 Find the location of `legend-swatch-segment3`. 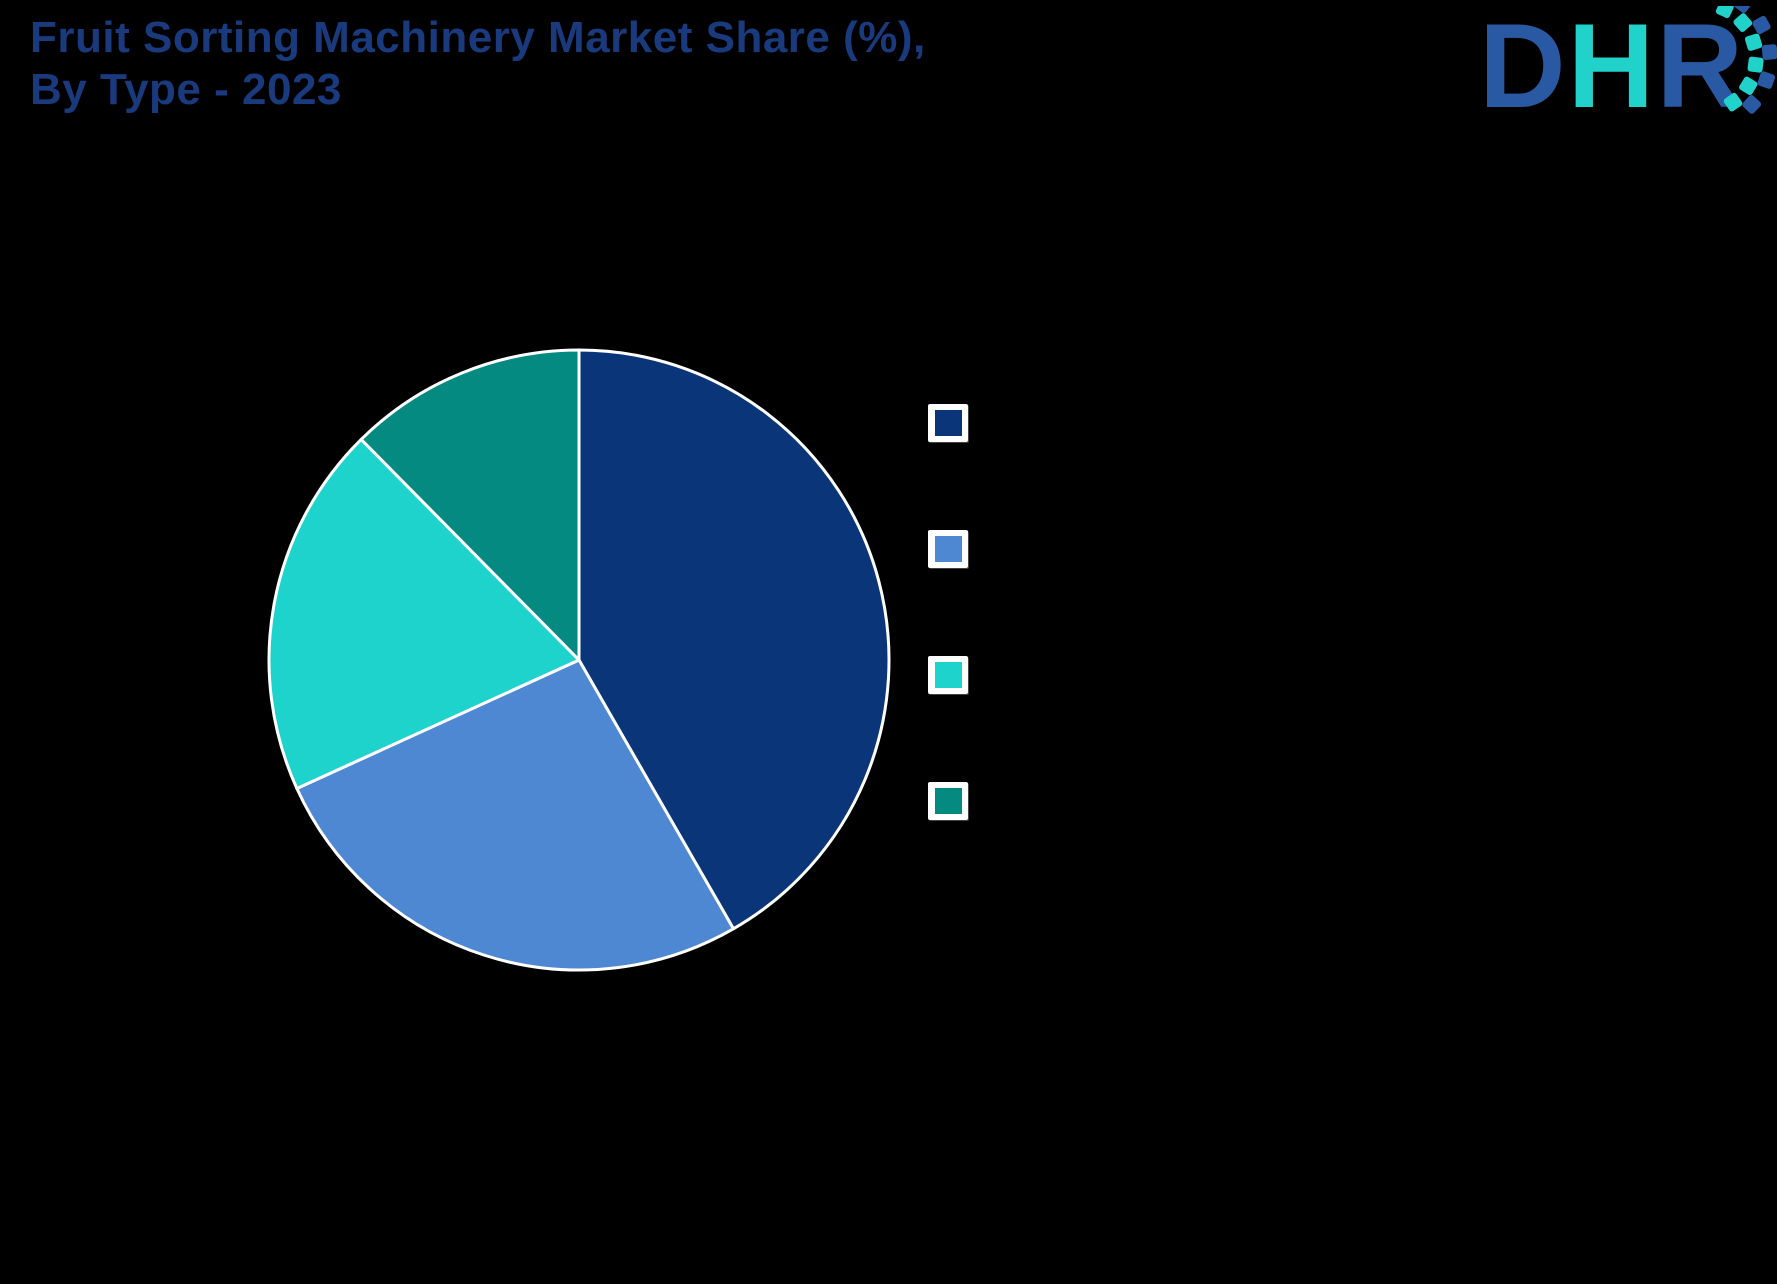

legend-swatch-segment3 is located at coordinates (948, 675).